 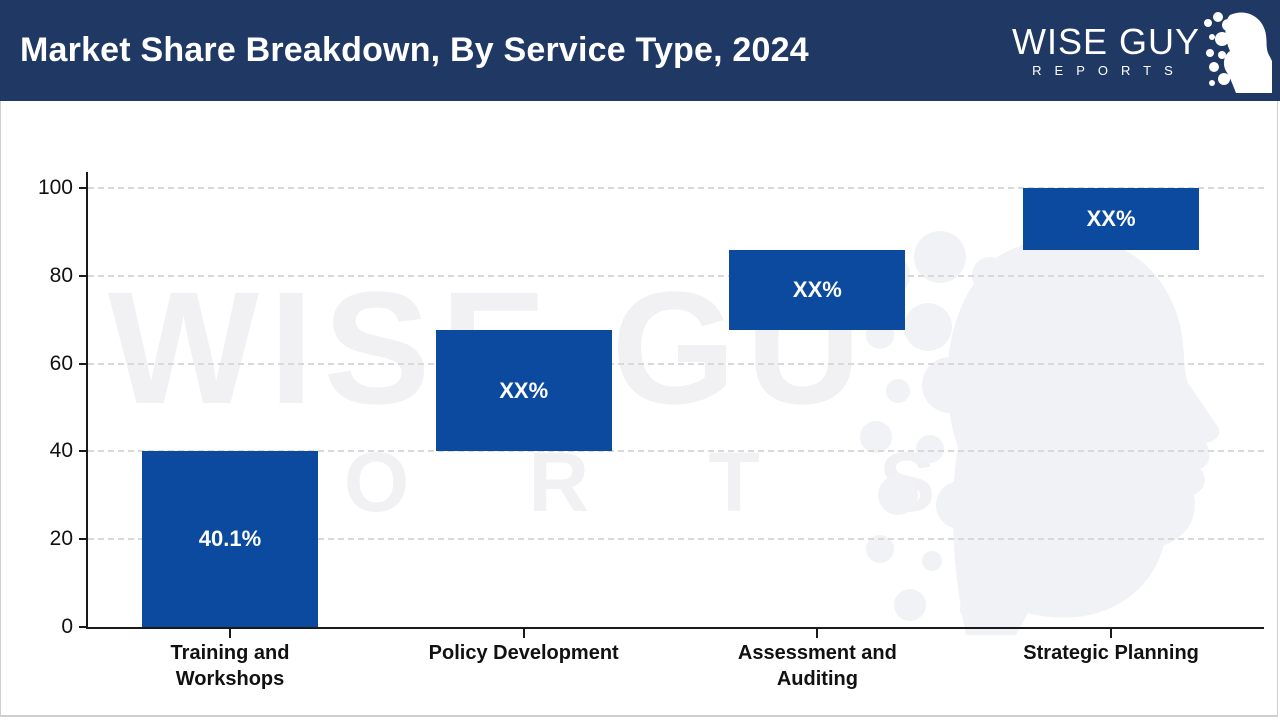 What do you see at coordinates (230, 666) in the screenshot?
I see `x-category-label: Training and Workshops` at bounding box center [230, 666].